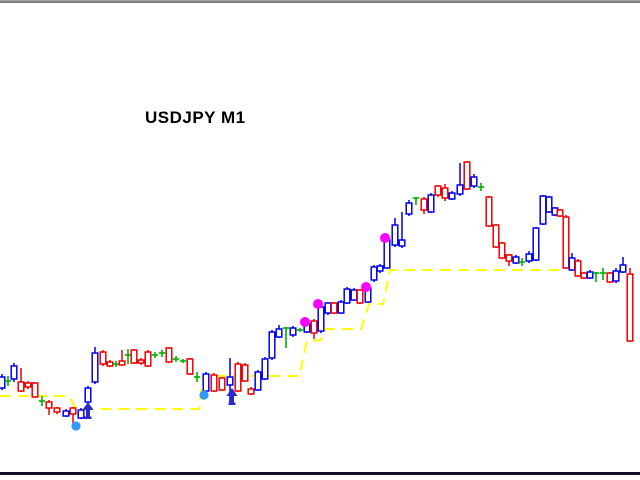  Describe the element at coordinates (320, 473) in the screenshot. I see `window-bottom-bar` at that location.